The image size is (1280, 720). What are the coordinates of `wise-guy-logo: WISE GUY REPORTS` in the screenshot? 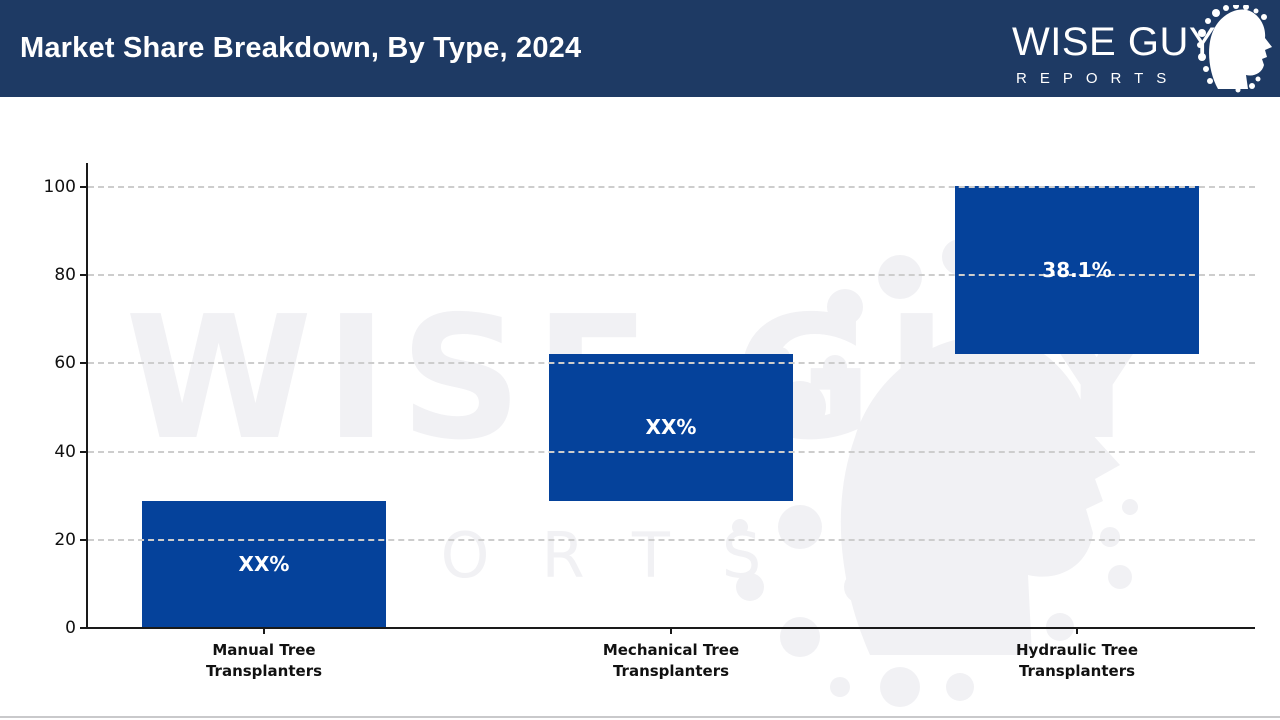 It's located at (1142, 48).